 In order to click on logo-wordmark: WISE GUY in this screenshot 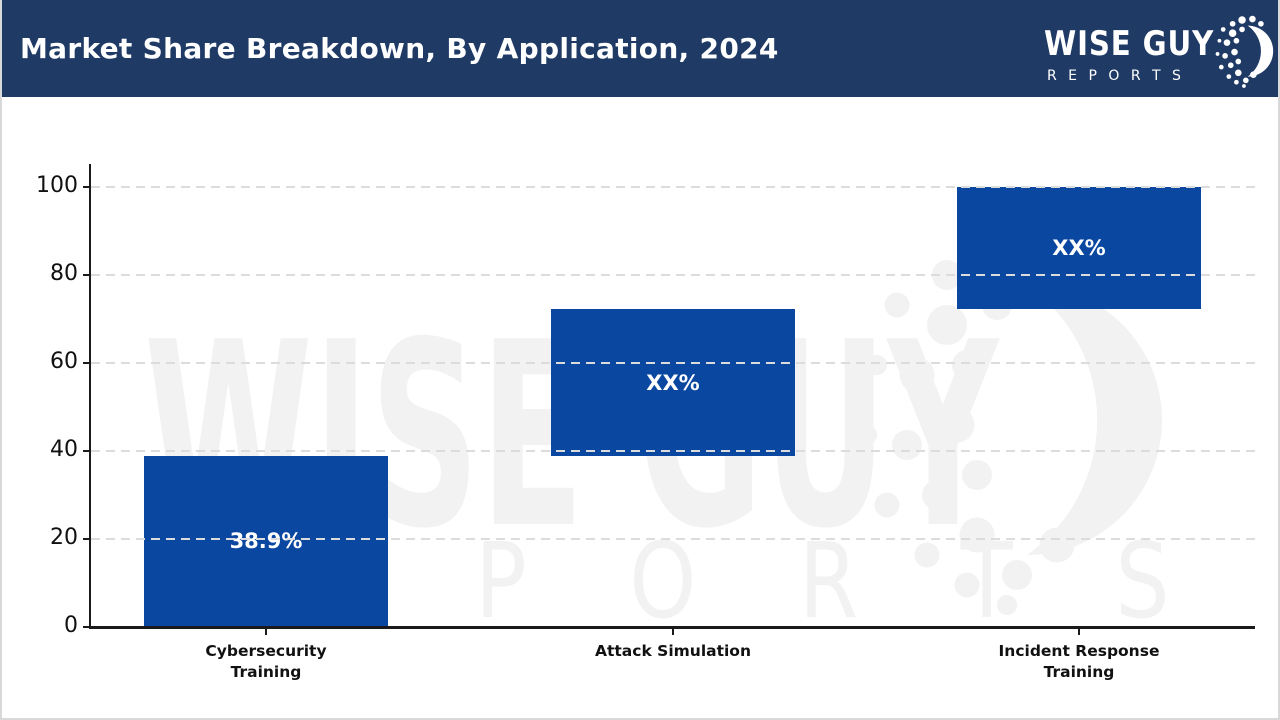, I will do `click(1129, 44)`.